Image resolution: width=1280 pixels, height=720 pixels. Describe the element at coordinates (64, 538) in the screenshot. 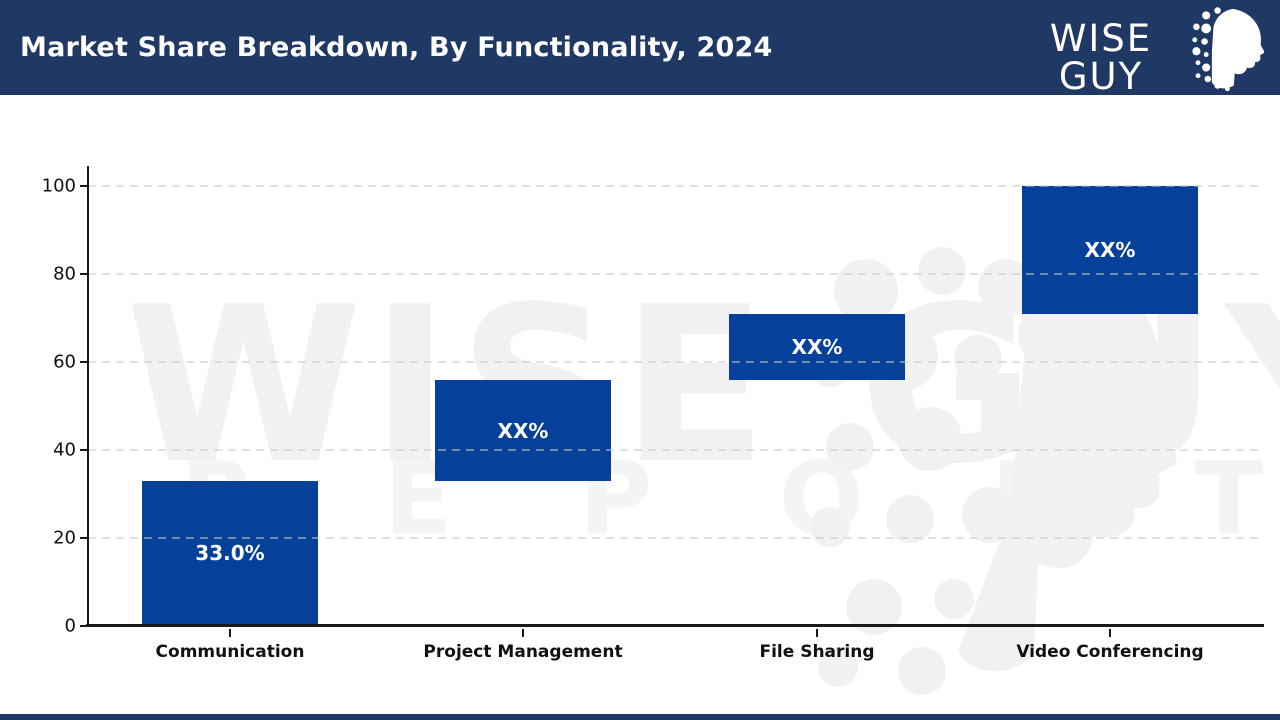

I see `y-tick-label: 20` at that location.